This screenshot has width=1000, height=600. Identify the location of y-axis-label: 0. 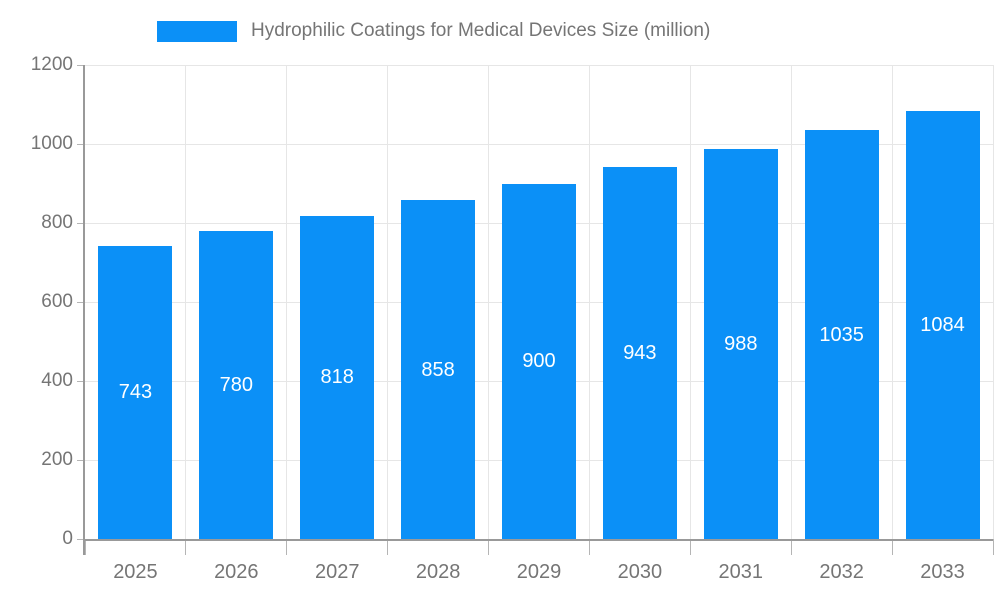
(67, 538).